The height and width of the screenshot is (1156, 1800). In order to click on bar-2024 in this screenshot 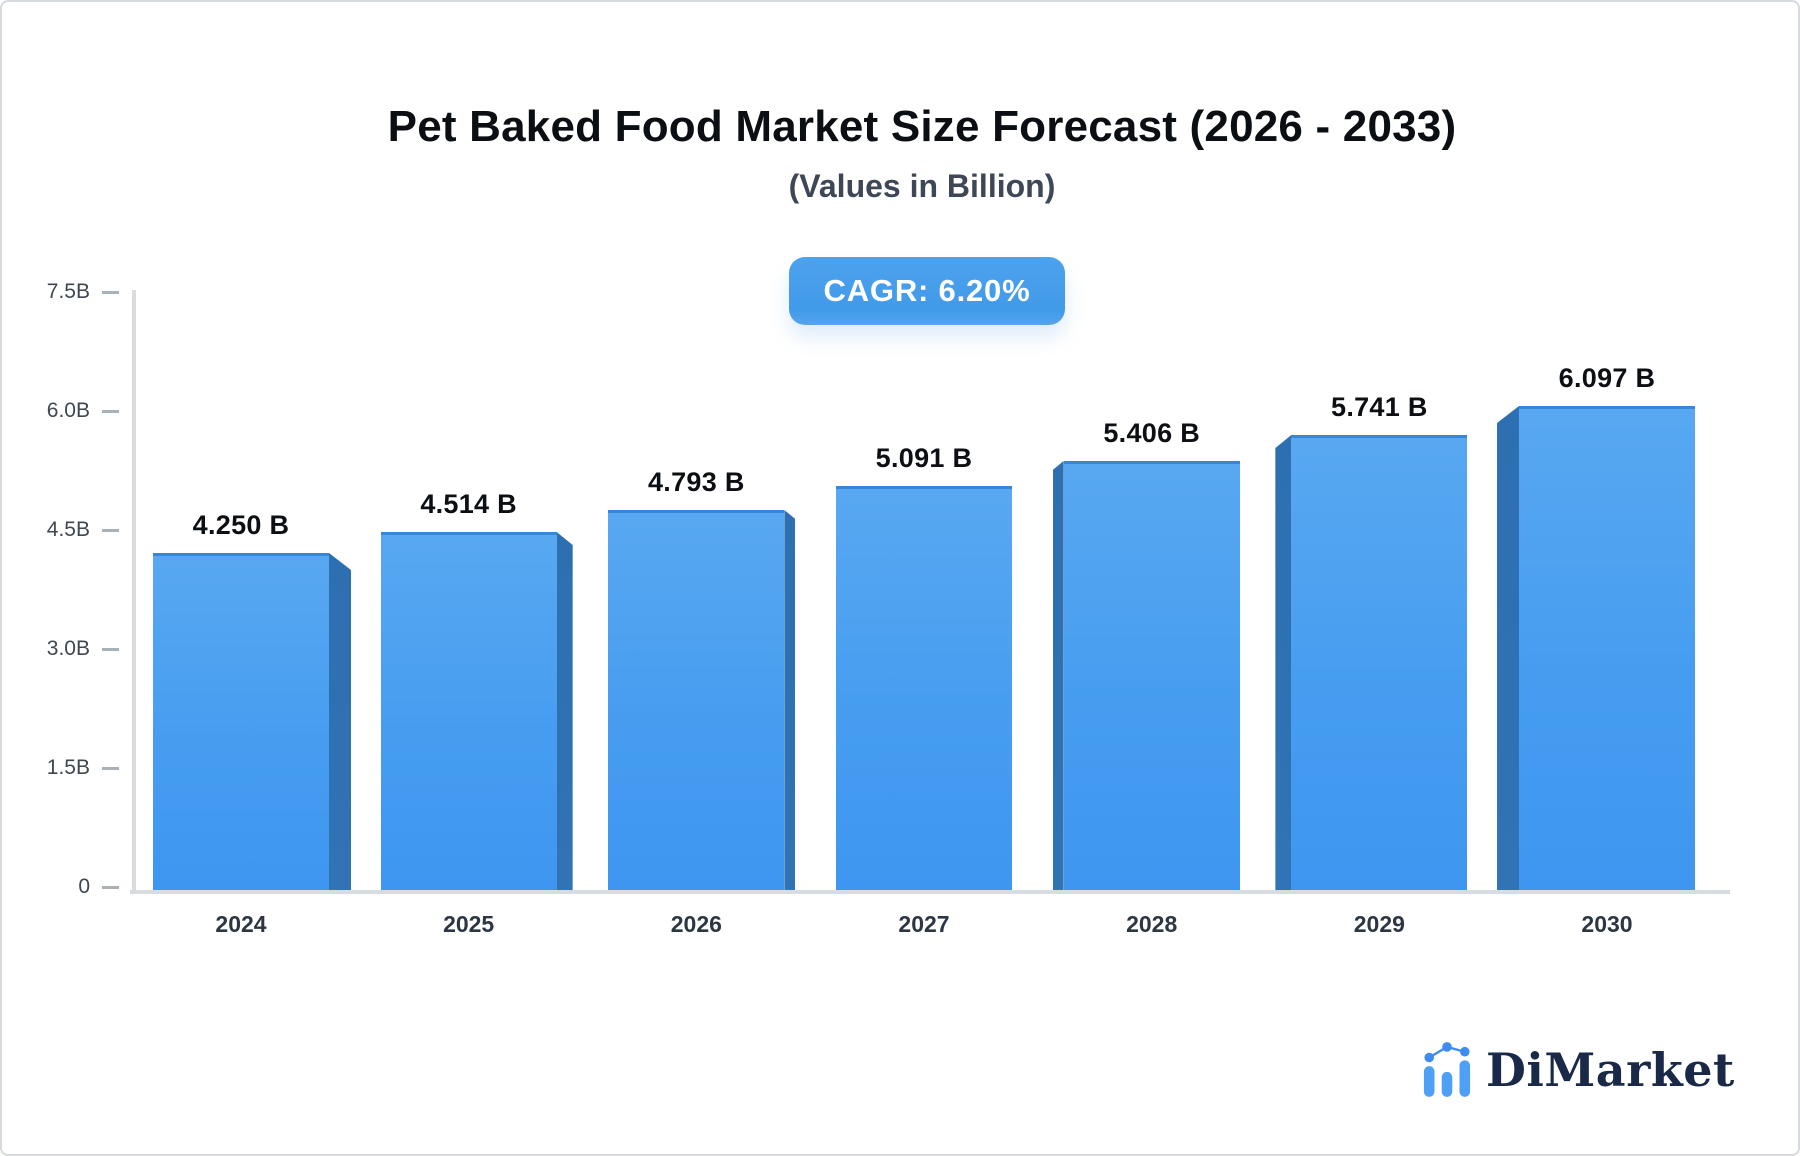, I will do `click(241, 721)`.